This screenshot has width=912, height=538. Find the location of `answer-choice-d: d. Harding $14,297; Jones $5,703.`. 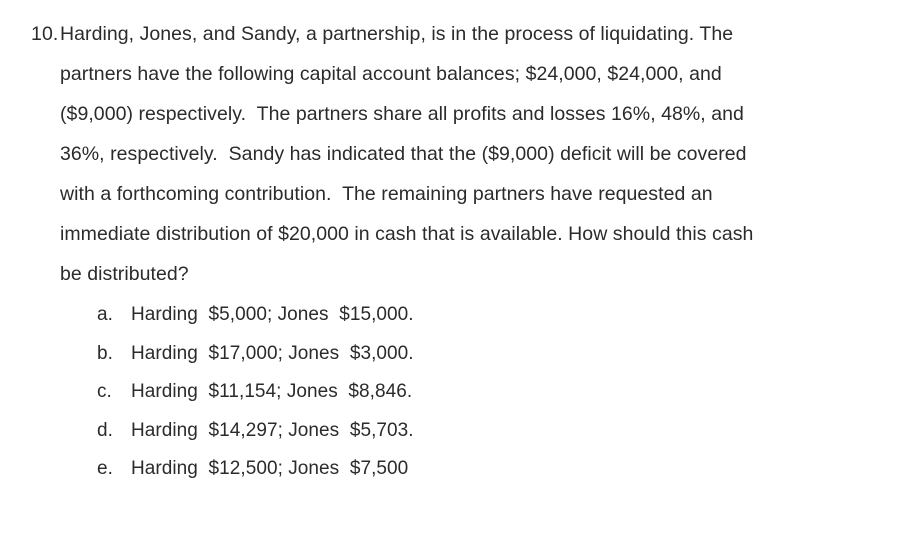

answer-choice-d: d. Harding $14,297; Jones $5,703. is located at coordinates (447, 431).